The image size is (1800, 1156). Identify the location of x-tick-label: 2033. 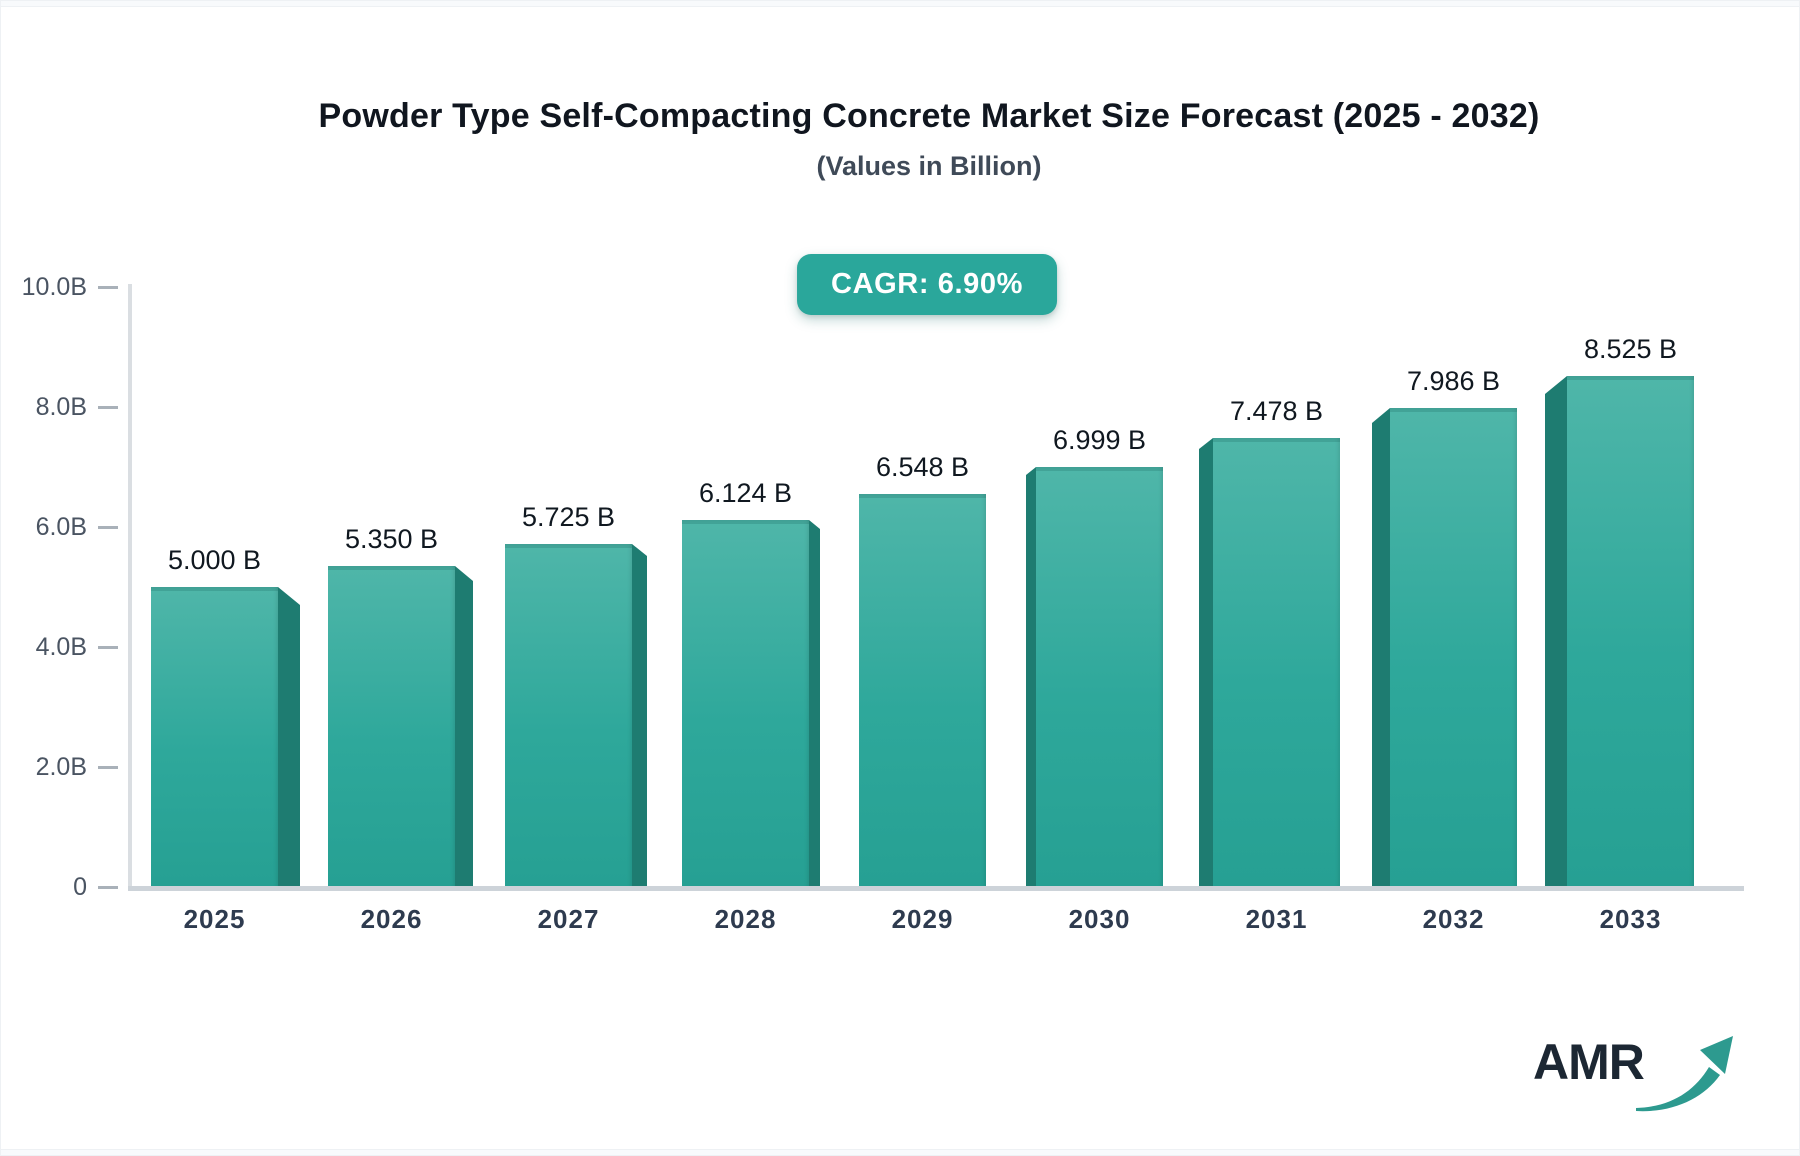
(1630, 919).